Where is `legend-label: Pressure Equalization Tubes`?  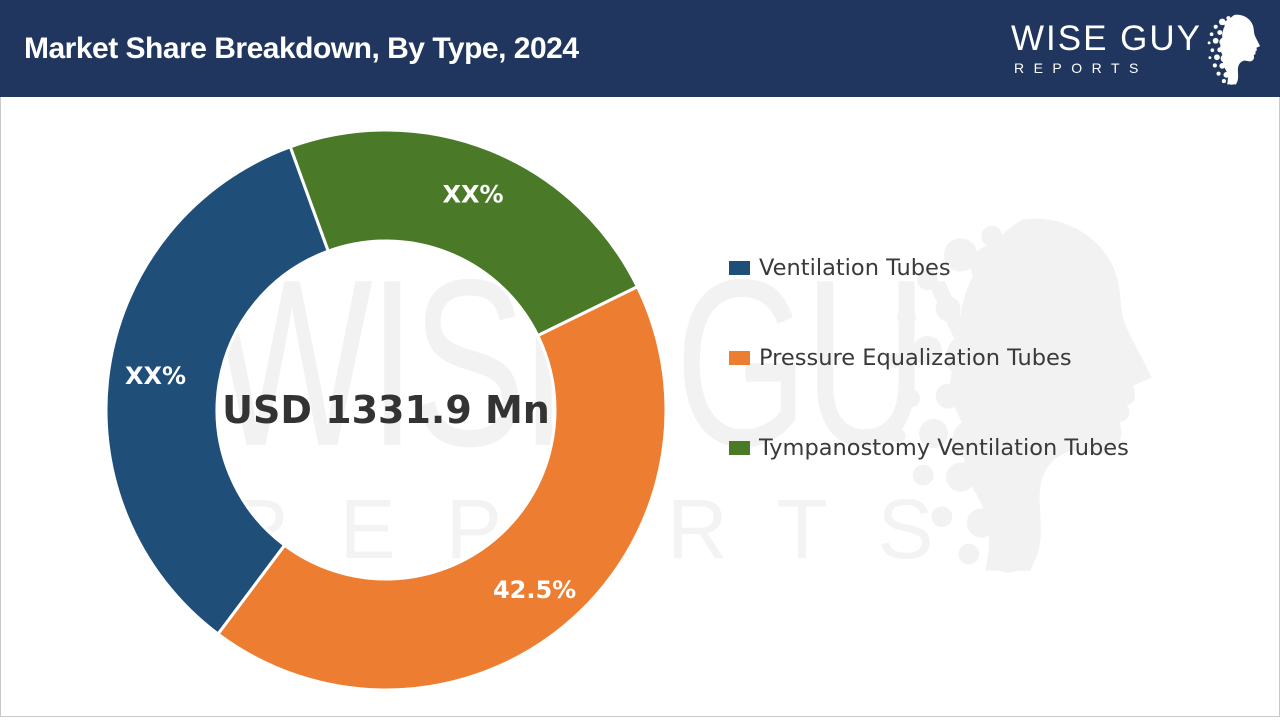
legend-label: Pressure Equalization Tubes is located at coordinates (915, 358).